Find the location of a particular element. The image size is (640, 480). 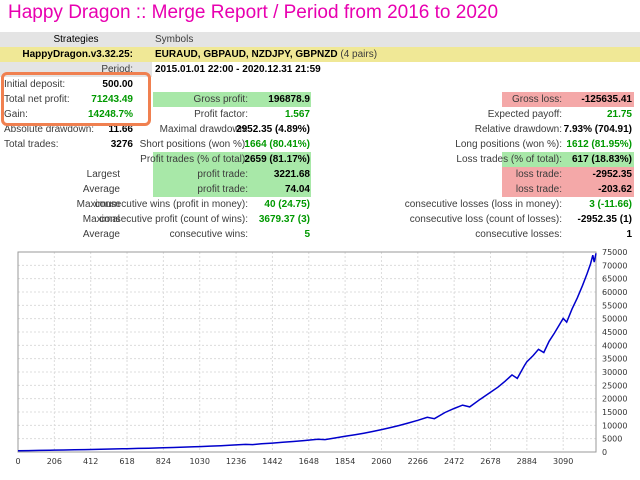

y-axis-tick-label: 0 is located at coordinates (604, 452).